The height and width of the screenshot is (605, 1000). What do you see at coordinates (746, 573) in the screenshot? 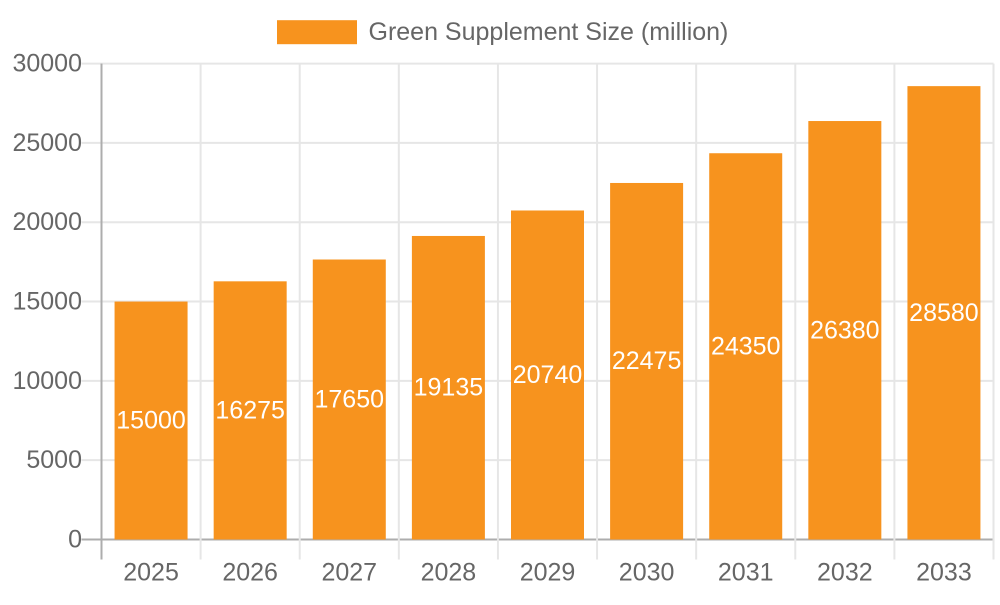
I see `svg-text: 2031` at bounding box center [746, 573].